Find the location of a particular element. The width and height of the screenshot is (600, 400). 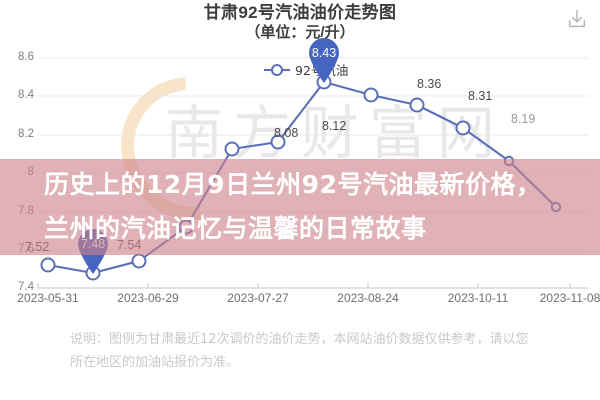

legend-marker-icon is located at coordinates (277, 69).